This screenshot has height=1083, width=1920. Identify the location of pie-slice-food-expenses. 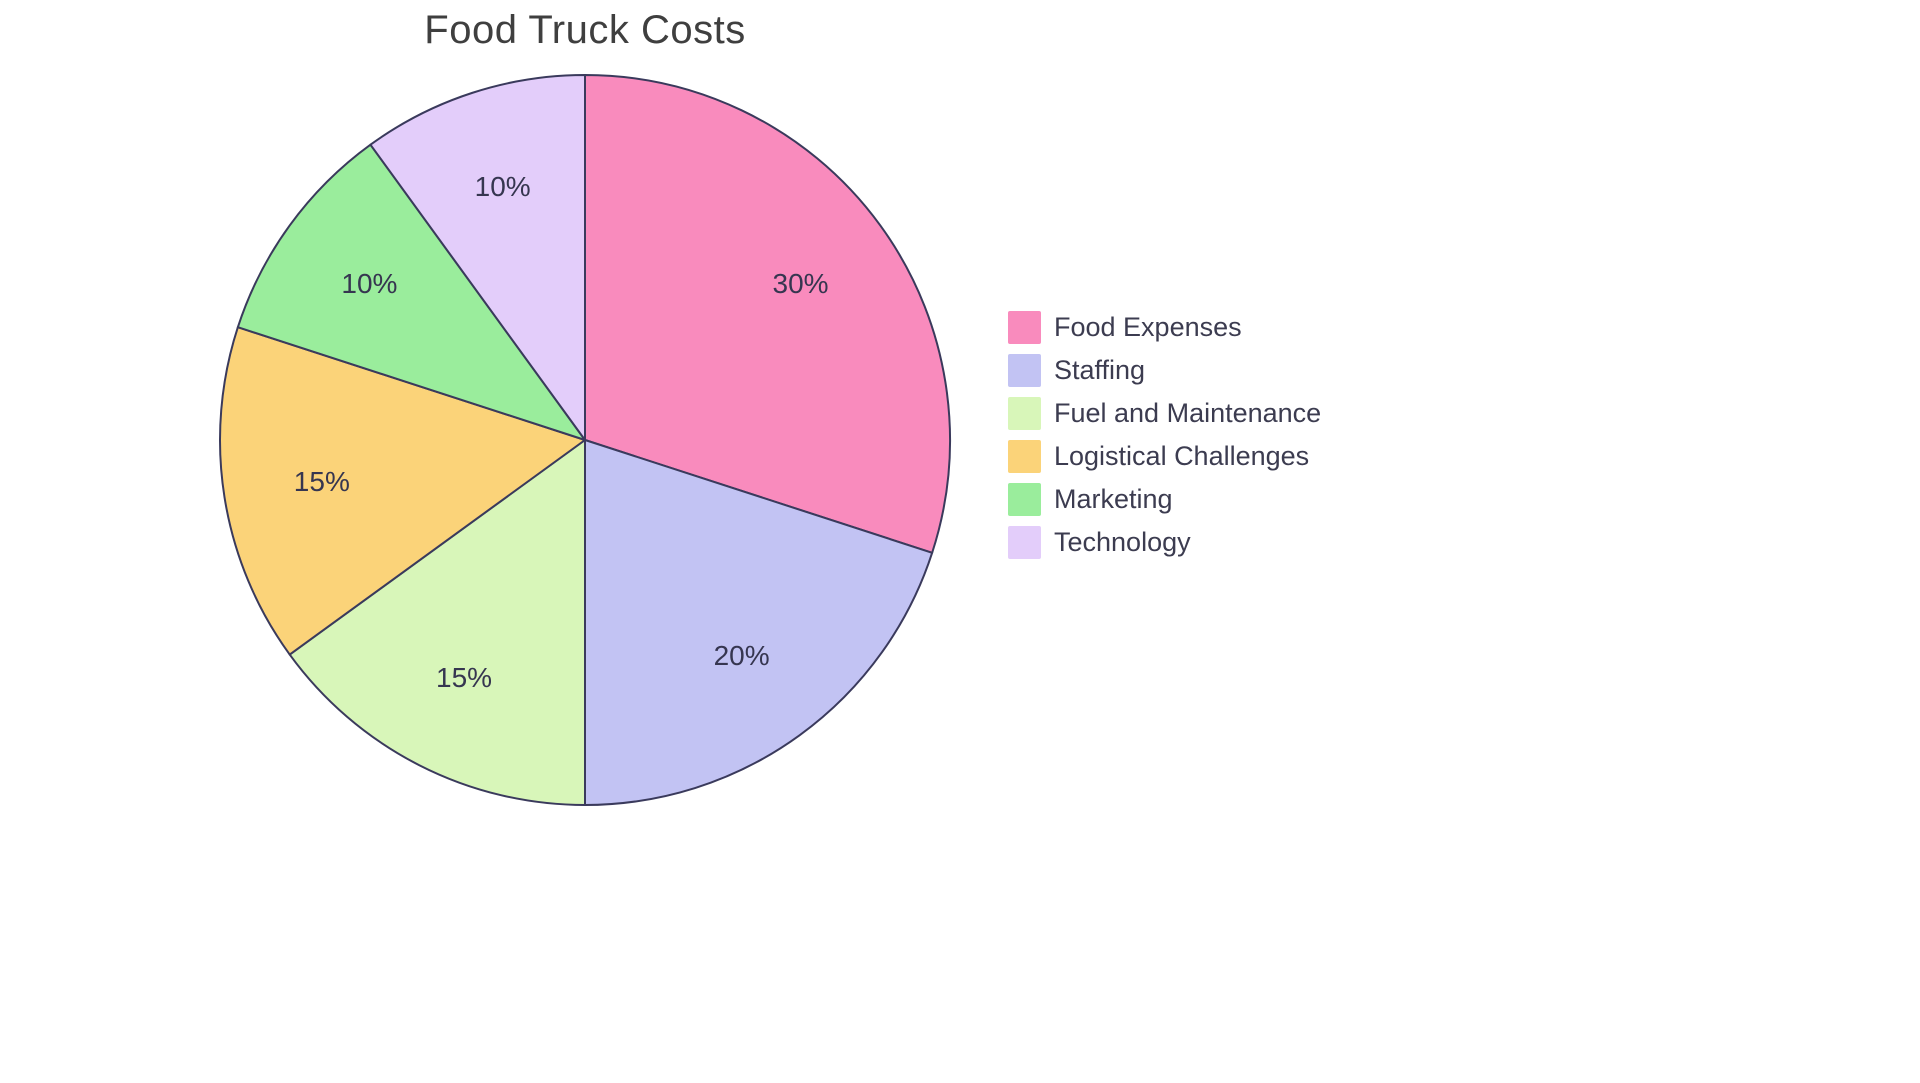
(767, 314).